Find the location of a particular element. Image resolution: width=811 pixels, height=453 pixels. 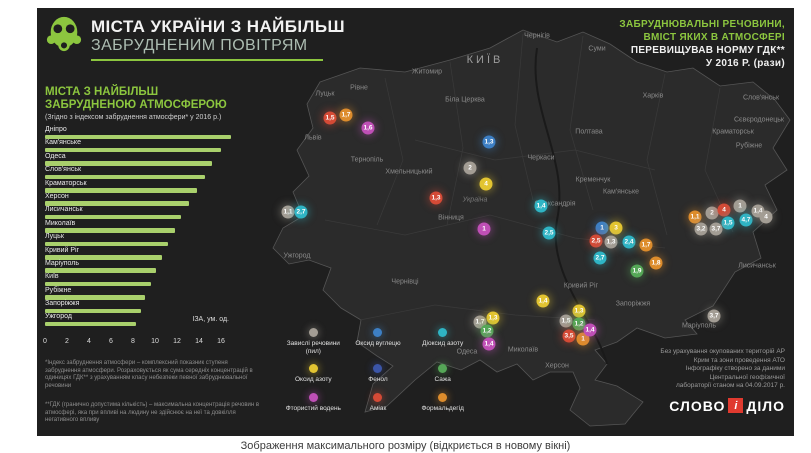

chart-title-line1: МІСТА З НАЙБІЛЬШ is located at coordinates (102, 92).